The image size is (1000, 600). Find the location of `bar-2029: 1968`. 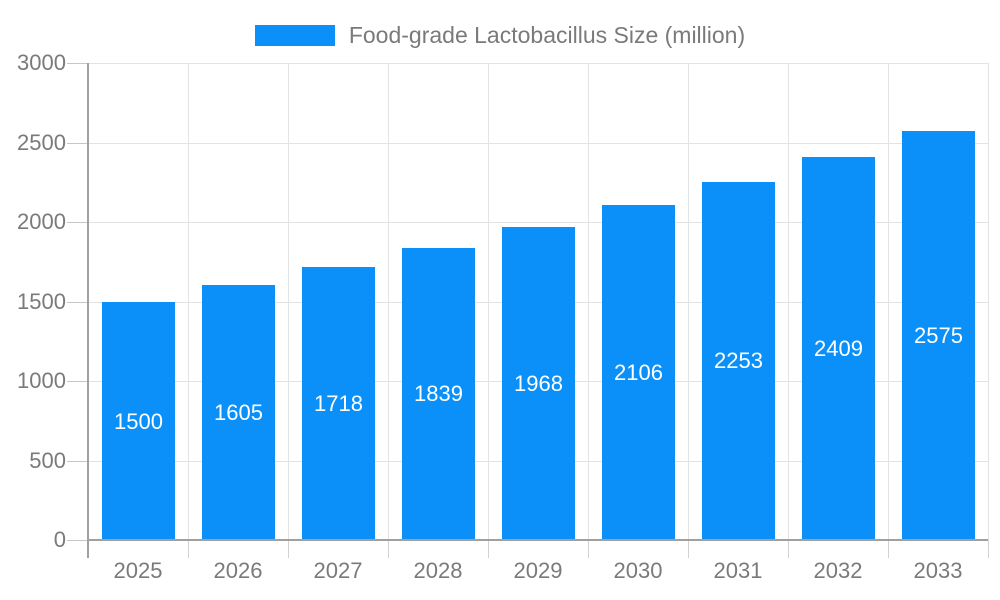

bar-2029: 1968 is located at coordinates (538, 383).